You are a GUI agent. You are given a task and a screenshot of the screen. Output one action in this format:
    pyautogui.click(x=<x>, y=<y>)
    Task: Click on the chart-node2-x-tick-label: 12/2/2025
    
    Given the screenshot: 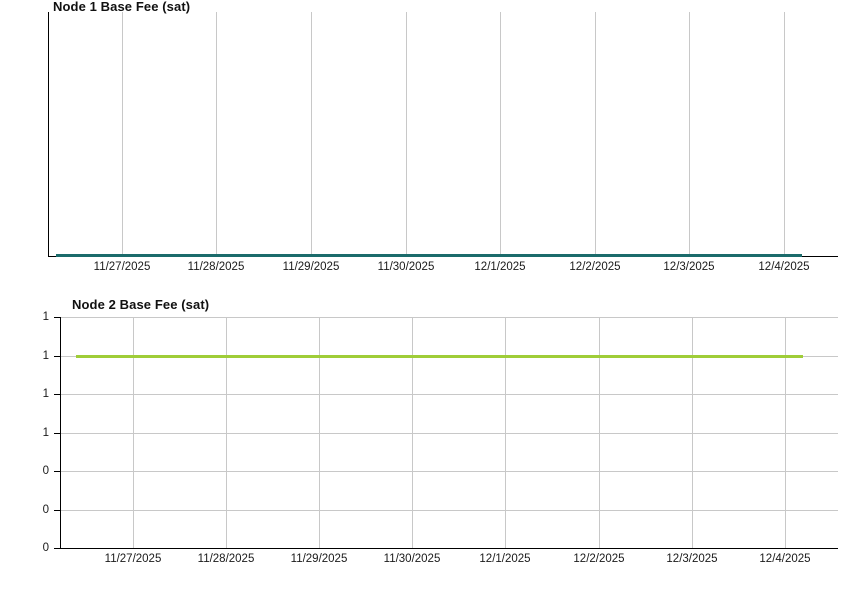 What is the action you would take?
    pyautogui.click(x=599, y=559)
    